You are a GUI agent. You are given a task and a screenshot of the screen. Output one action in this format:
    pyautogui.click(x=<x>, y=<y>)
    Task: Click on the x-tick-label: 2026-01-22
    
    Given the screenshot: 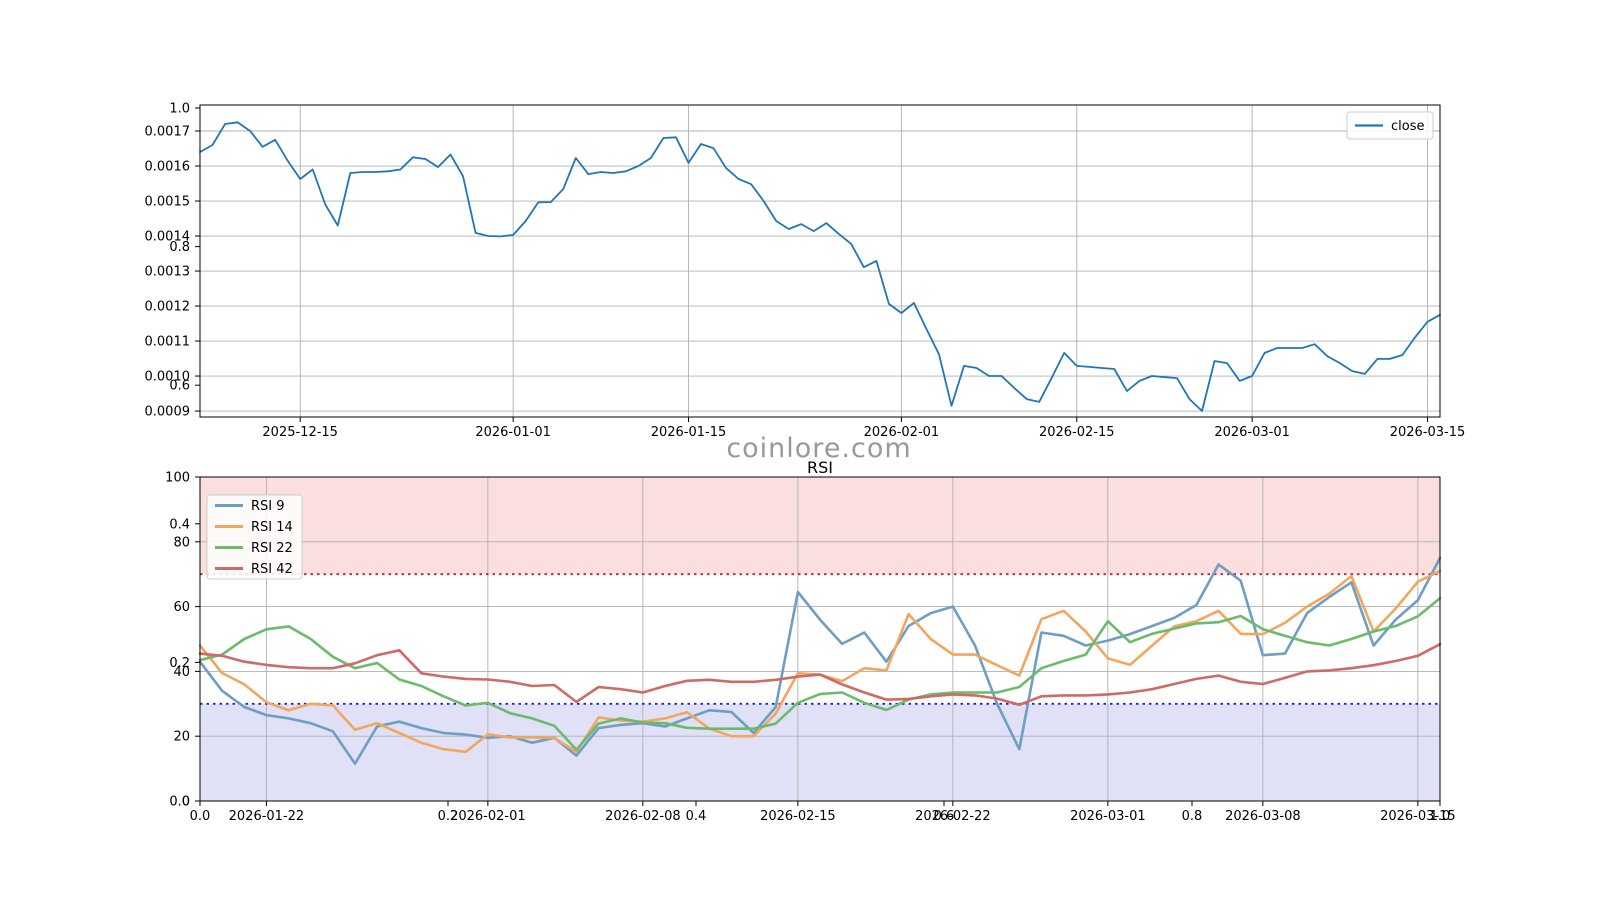 What is the action you would take?
    pyautogui.click(x=267, y=816)
    